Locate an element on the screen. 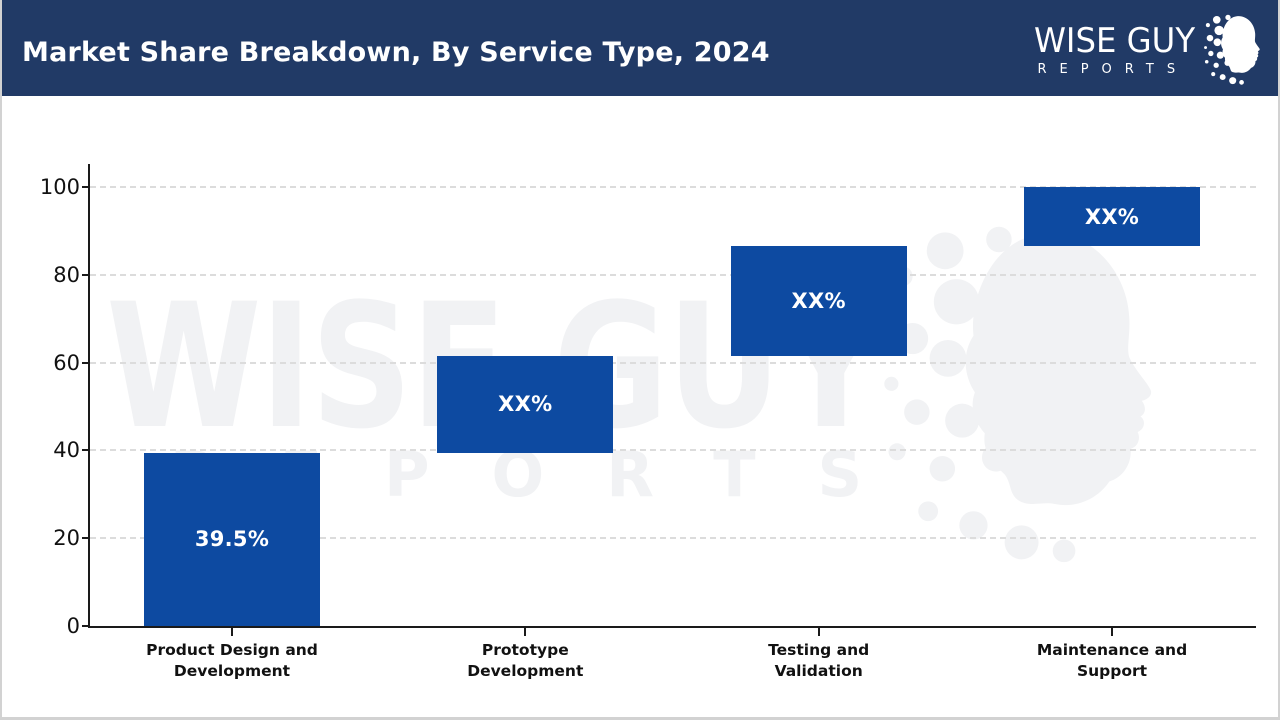  x-tick-prototype-development is located at coordinates (525, 632).